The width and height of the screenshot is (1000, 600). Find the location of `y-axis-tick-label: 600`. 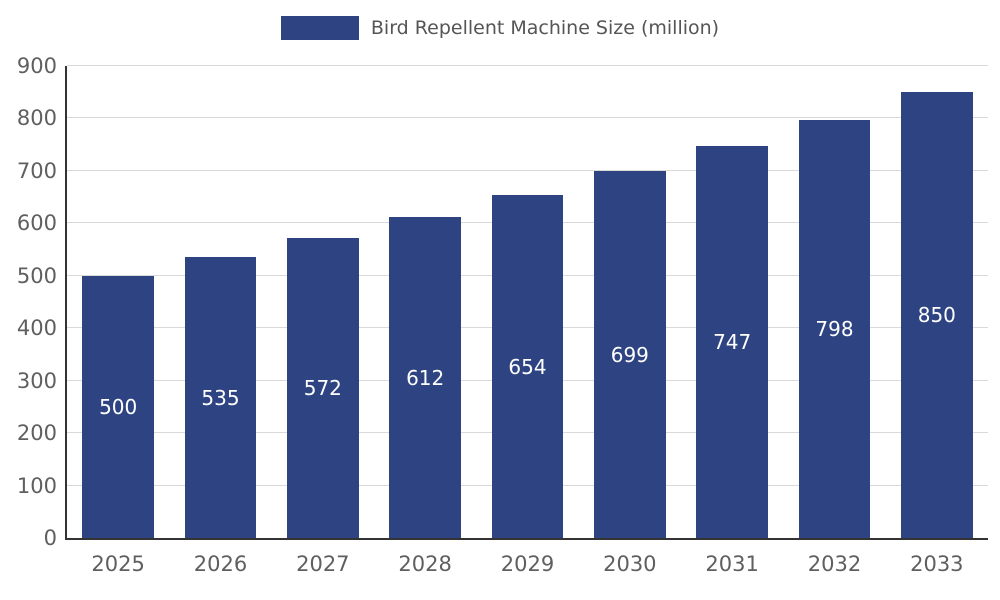

y-axis-tick-label: 600 is located at coordinates (36, 223).